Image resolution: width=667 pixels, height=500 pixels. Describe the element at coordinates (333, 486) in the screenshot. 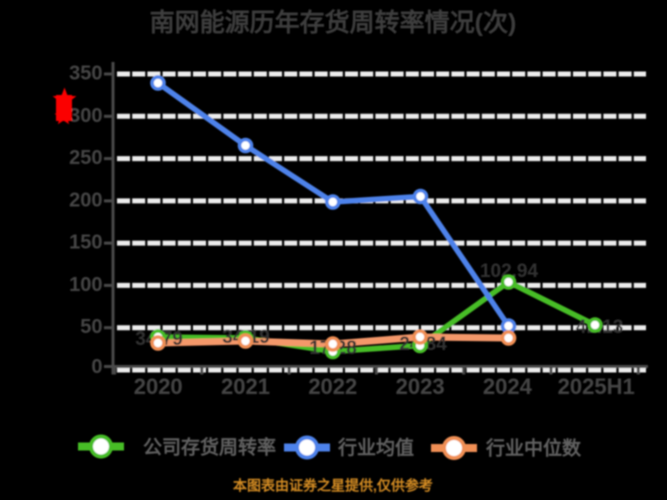

I see `svg-text: 本图表由证券之星提供,仅供参考` at that location.